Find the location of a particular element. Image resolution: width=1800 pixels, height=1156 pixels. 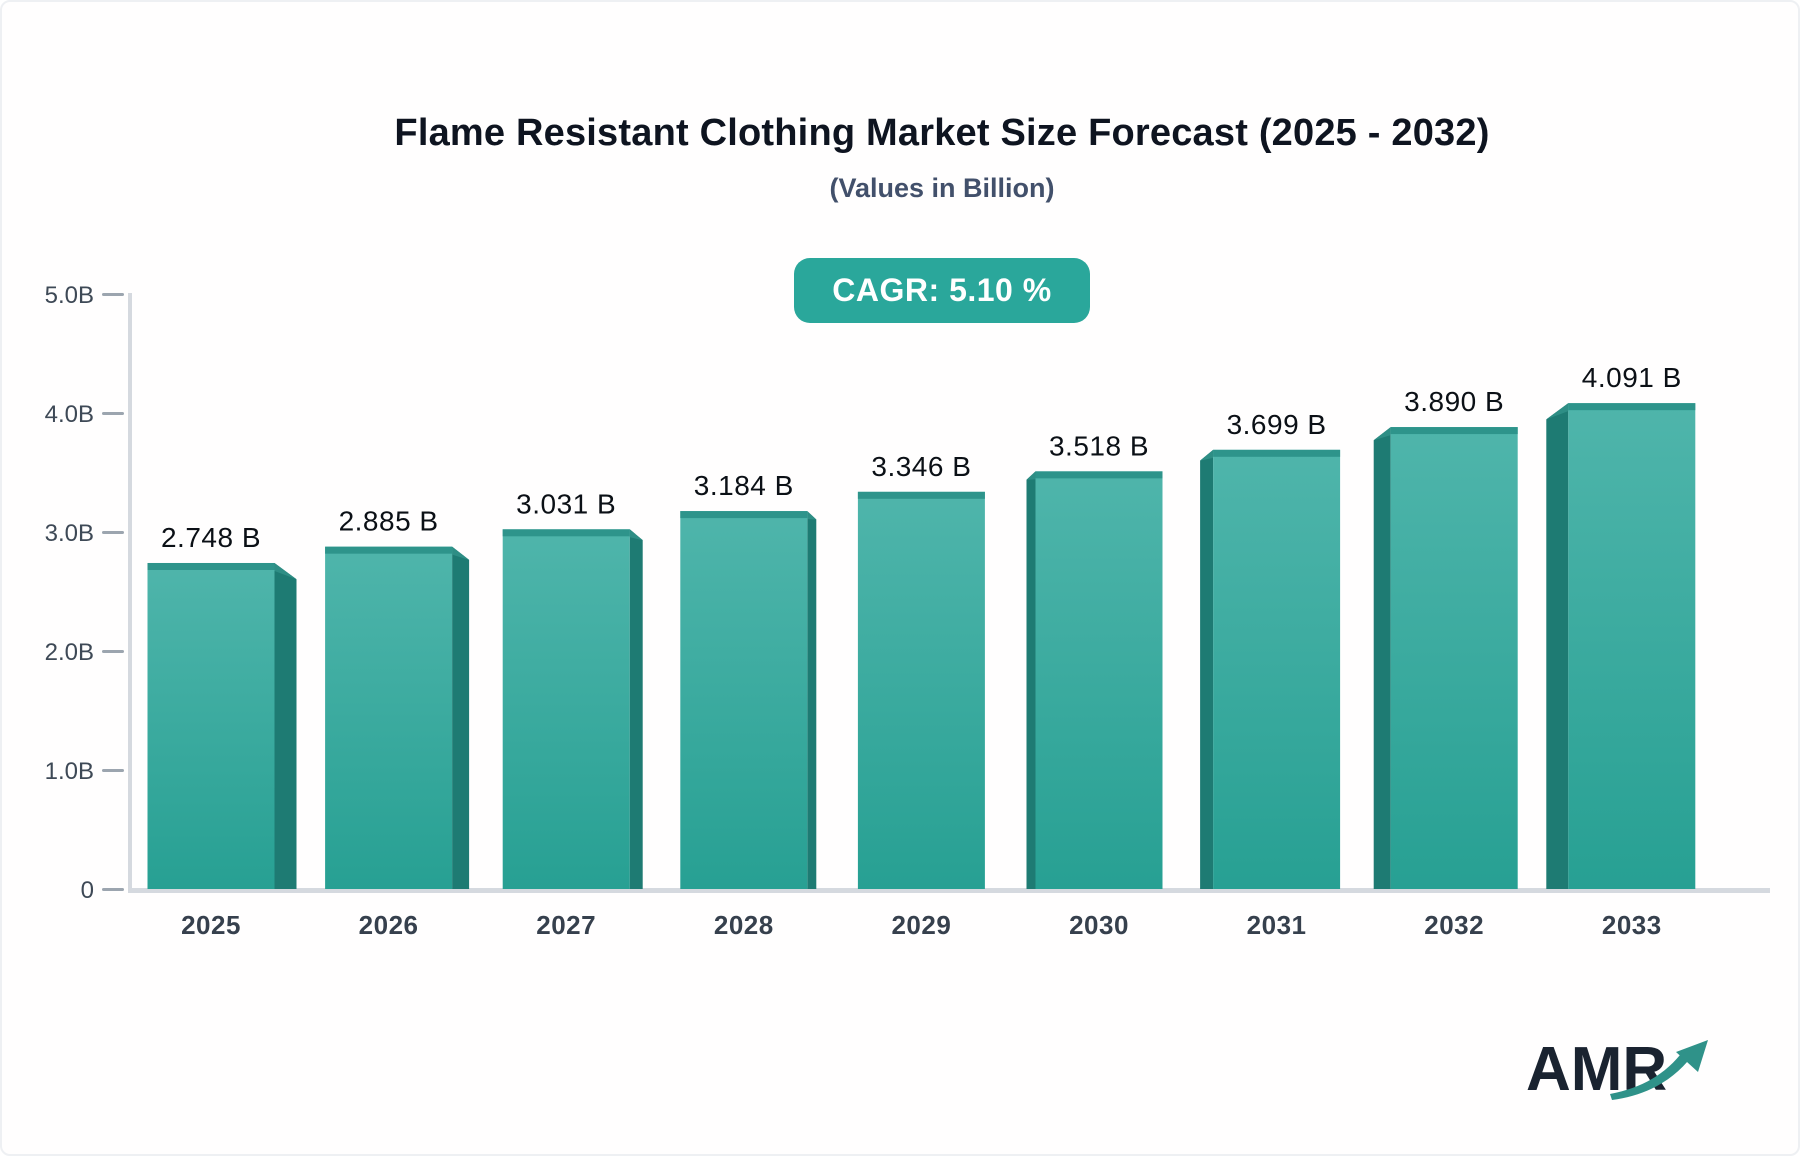

y-tick-dash-5.0B is located at coordinates (113, 294).